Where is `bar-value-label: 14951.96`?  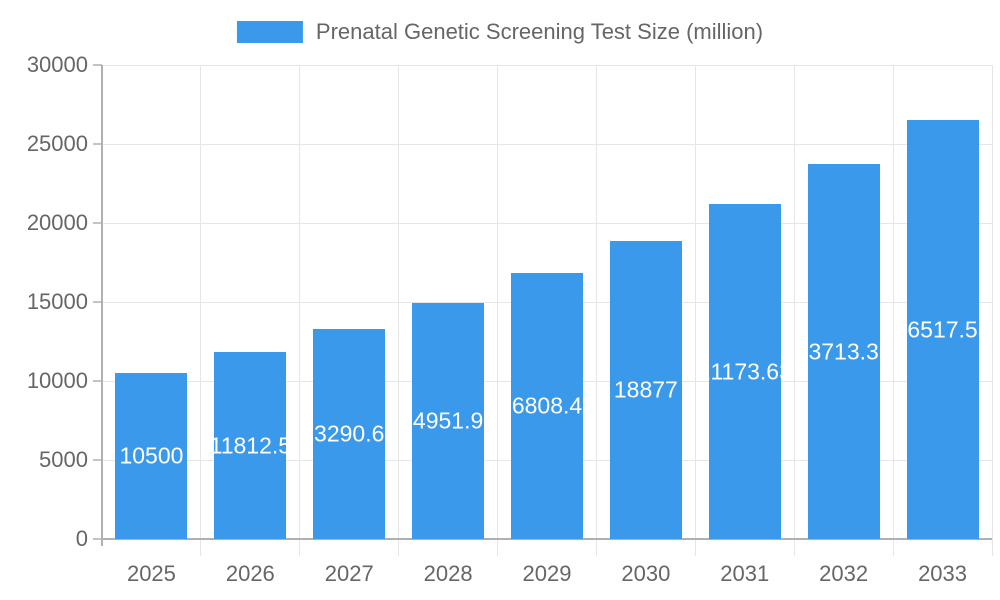 bar-value-label: 14951.96 is located at coordinates (448, 420).